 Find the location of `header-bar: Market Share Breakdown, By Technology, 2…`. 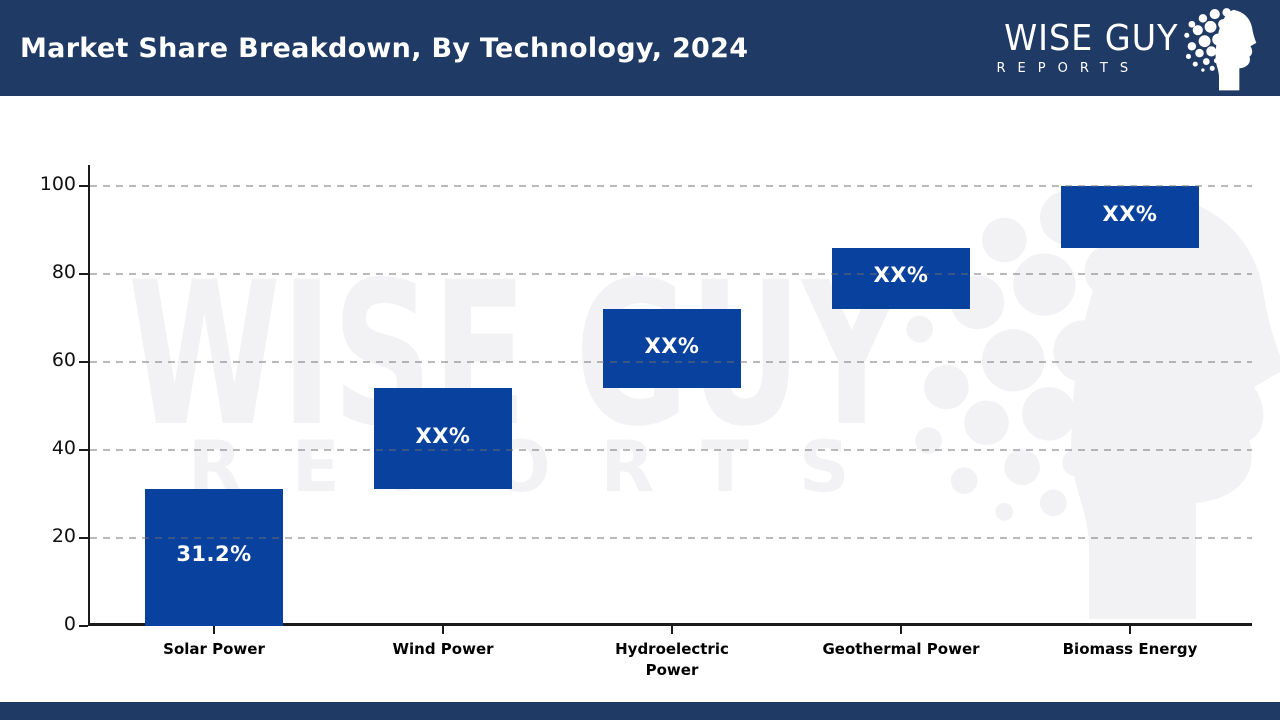

header-bar: Market Share Breakdown, By Technology, 2… is located at coordinates (640, 48).